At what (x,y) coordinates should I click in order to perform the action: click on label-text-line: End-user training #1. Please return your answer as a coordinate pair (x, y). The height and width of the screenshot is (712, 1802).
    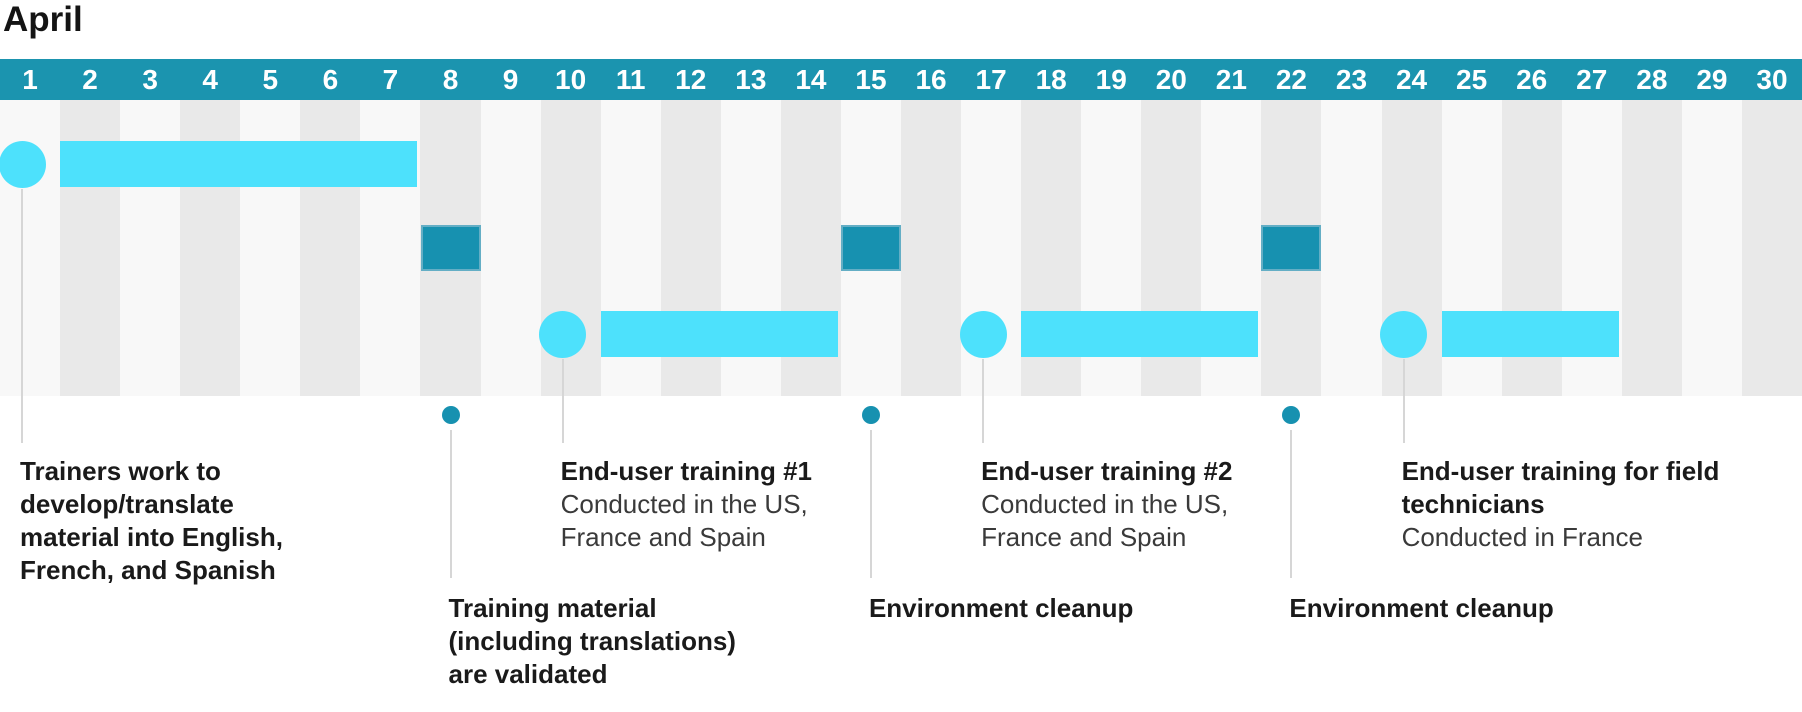
    Looking at the image, I should click on (686, 471).